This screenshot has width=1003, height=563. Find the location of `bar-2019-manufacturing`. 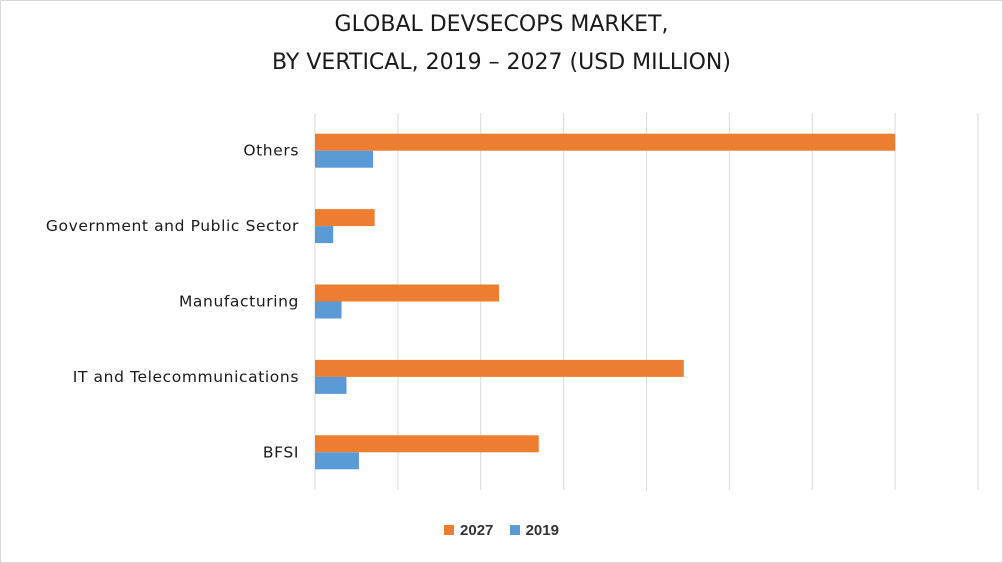

bar-2019-manufacturing is located at coordinates (328, 310).